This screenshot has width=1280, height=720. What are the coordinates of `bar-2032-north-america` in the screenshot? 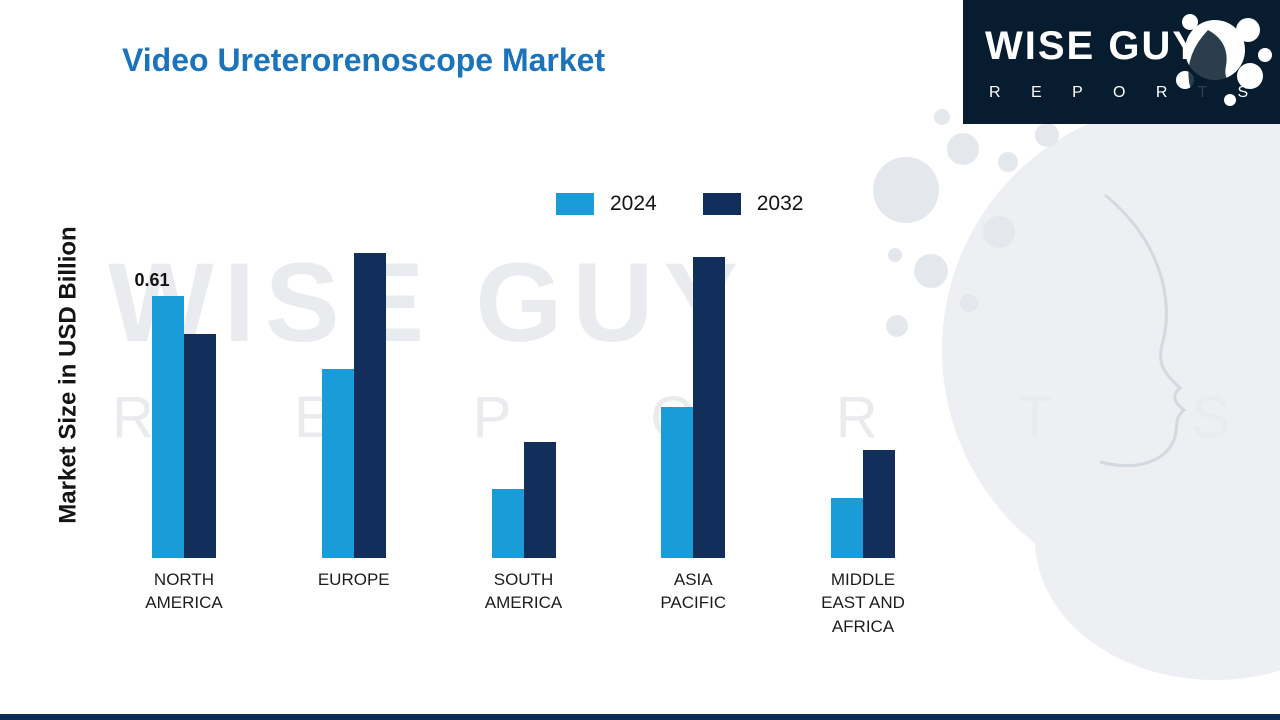 It's located at (200, 446).